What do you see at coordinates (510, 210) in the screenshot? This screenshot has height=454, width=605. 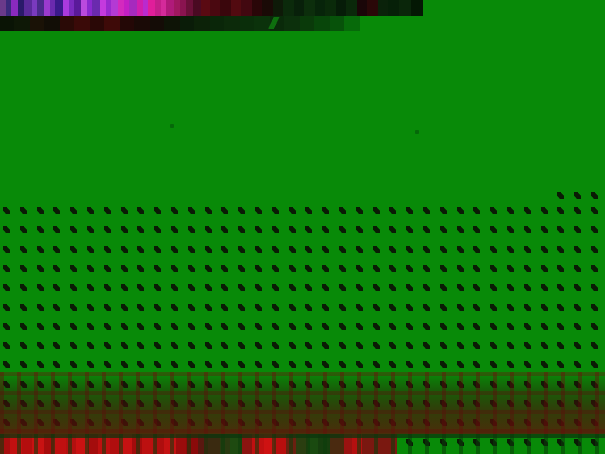 I see `dash-r0-c30` at bounding box center [510, 210].